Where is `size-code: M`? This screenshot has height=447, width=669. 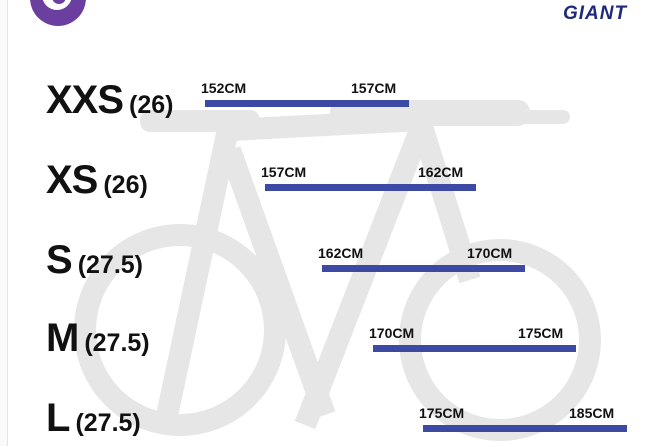 size-code: M is located at coordinates (62, 338).